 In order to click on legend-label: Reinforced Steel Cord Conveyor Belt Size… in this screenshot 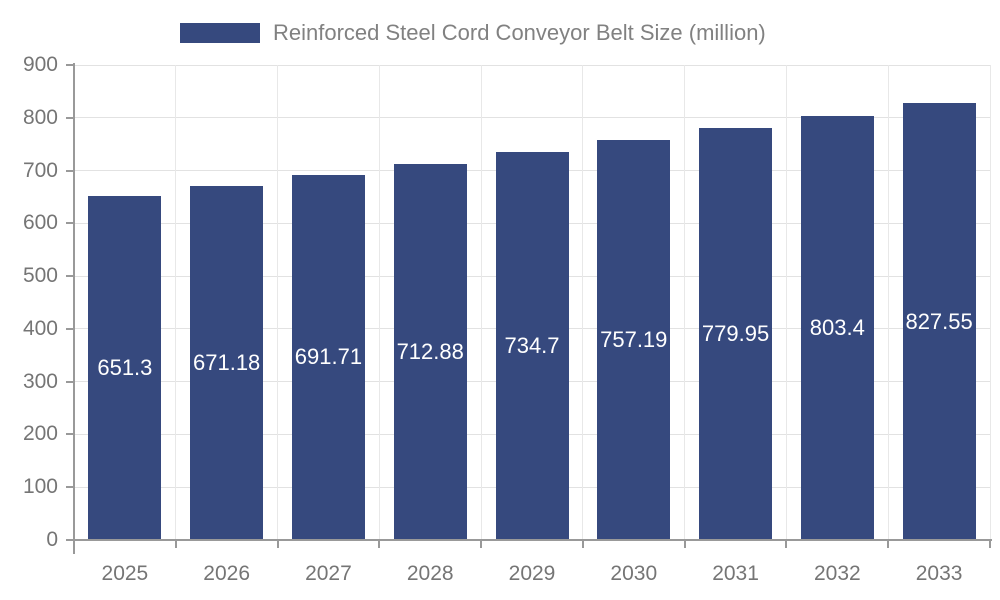, I will do `click(519, 32)`.